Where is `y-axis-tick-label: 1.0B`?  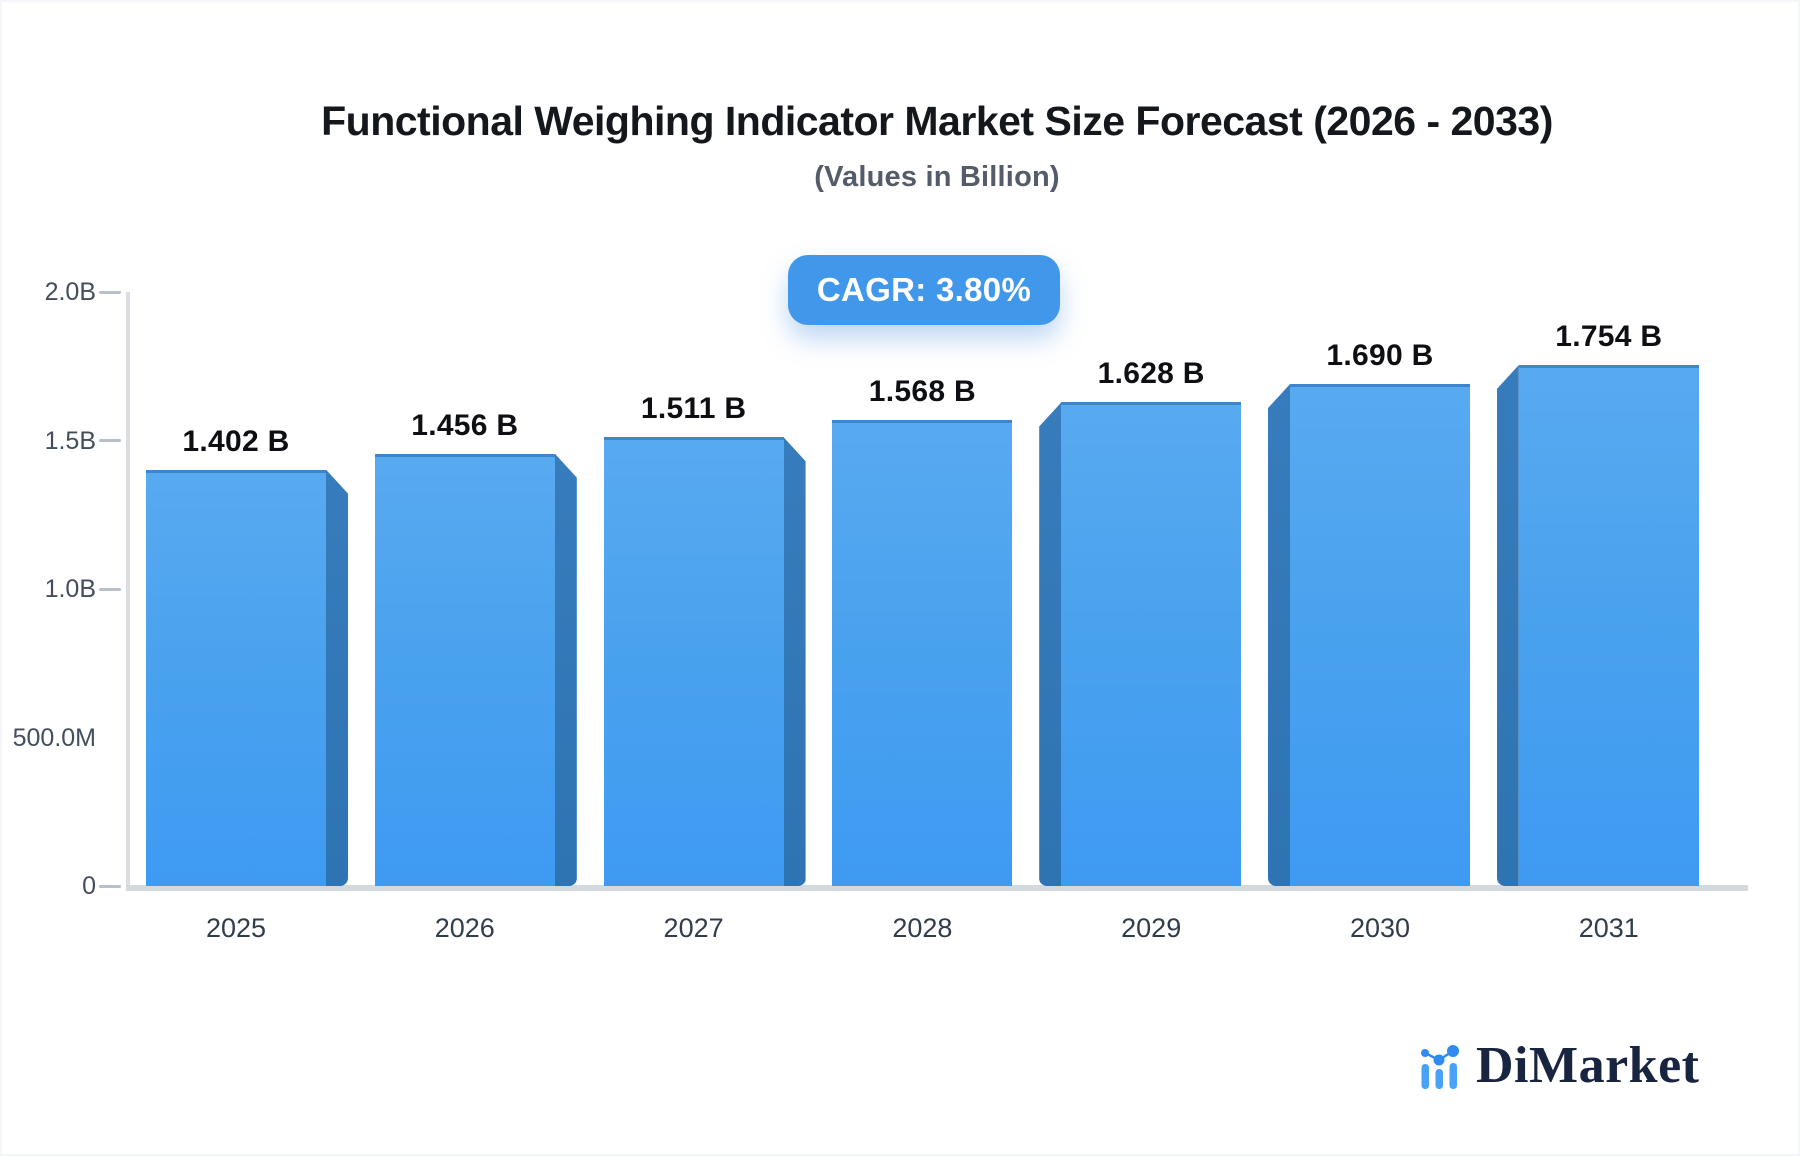
y-axis-tick-label: 1.0B is located at coordinates (70, 589).